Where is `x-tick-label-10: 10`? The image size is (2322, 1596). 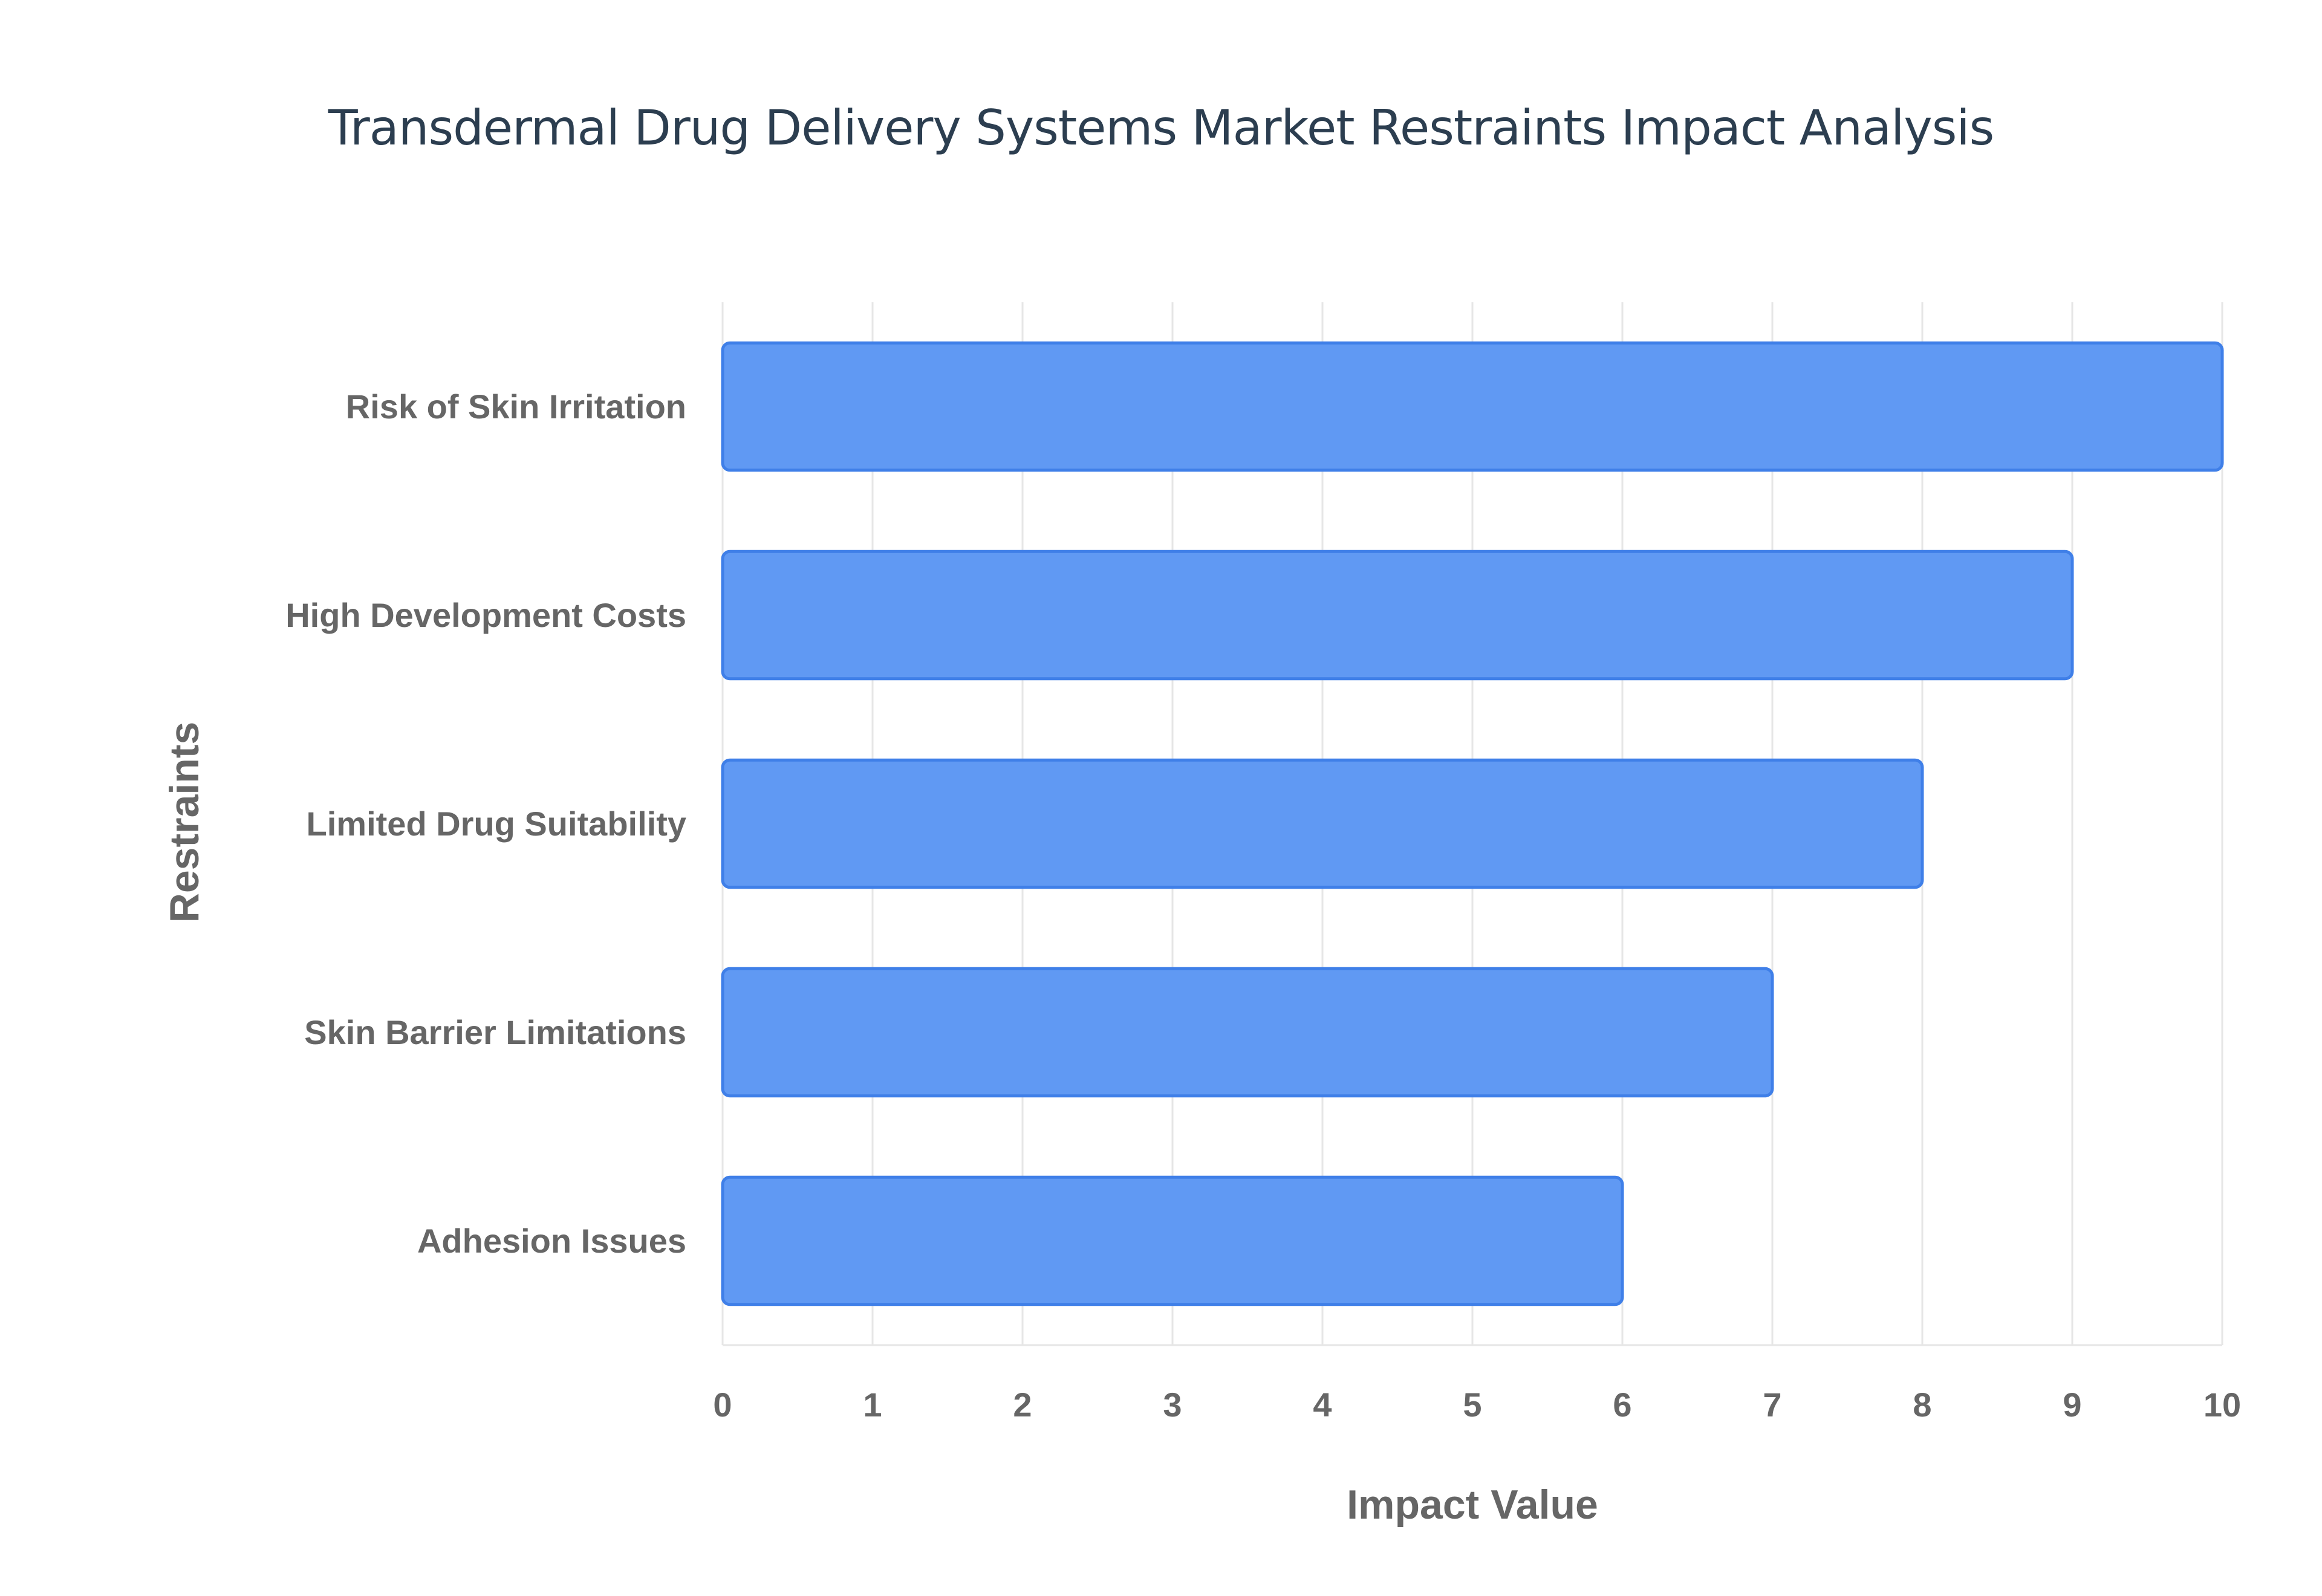
x-tick-label-10: 10 is located at coordinates (2222, 1405).